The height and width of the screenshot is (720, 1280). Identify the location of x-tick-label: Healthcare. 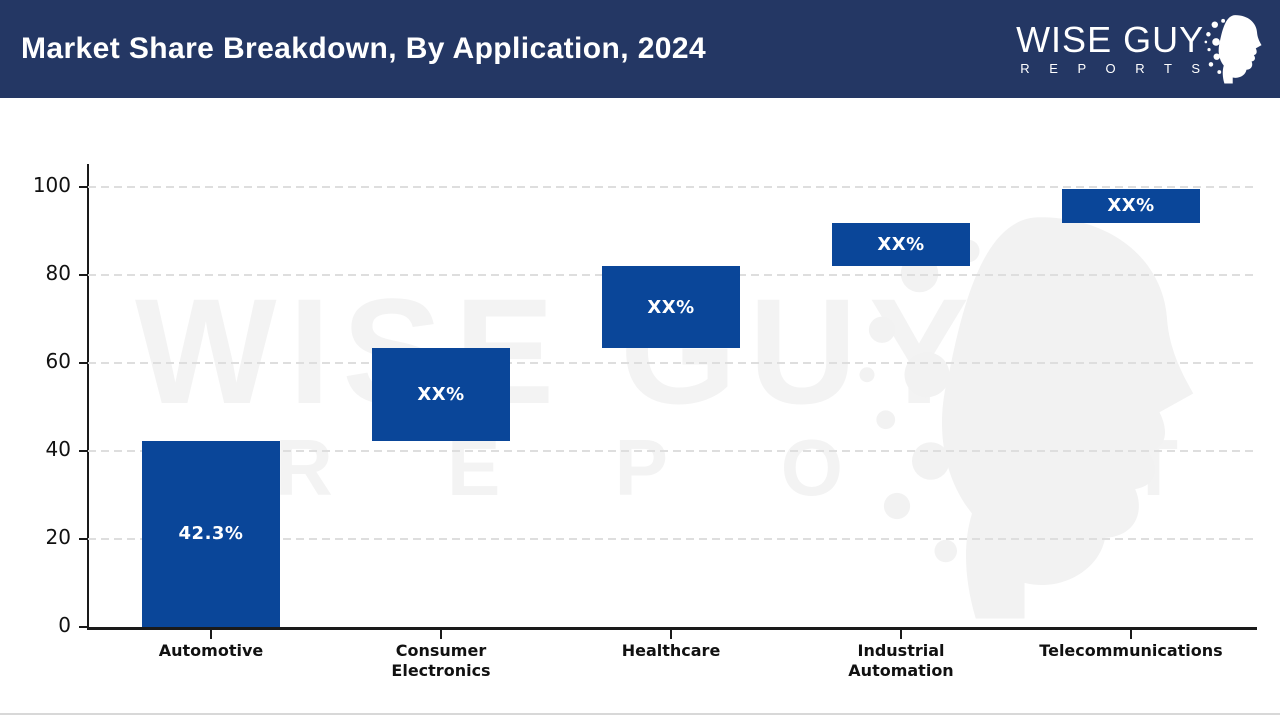
(671, 650).